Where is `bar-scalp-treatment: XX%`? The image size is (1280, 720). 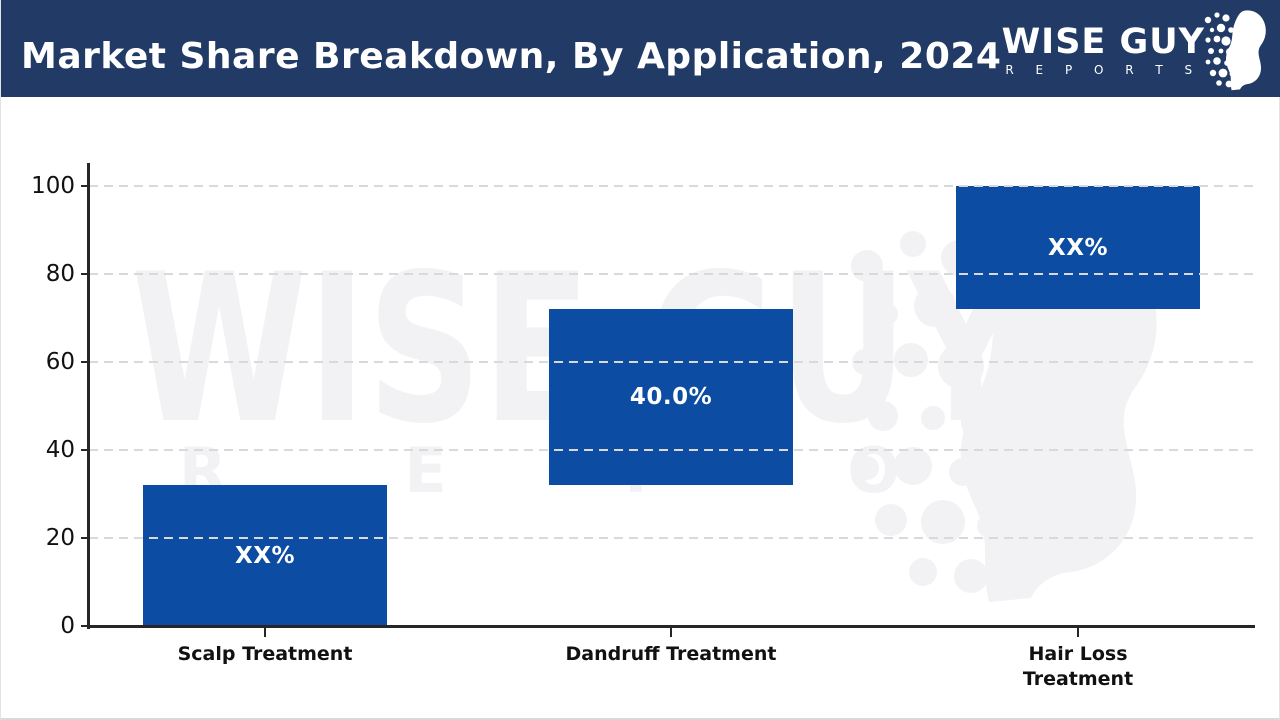
bar-scalp-treatment: XX% is located at coordinates (265, 555).